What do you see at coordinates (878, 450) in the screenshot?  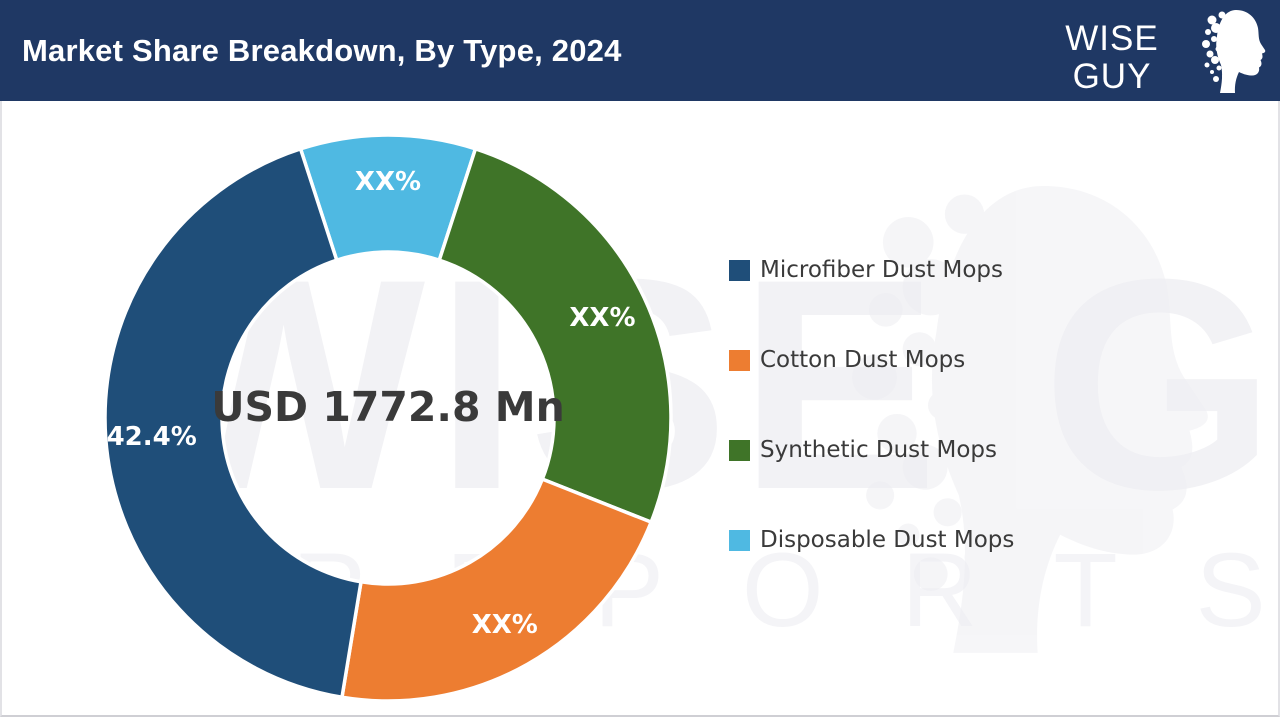 I see `legend-label: Synthetic Dust Mops` at bounding box center [878, 450].